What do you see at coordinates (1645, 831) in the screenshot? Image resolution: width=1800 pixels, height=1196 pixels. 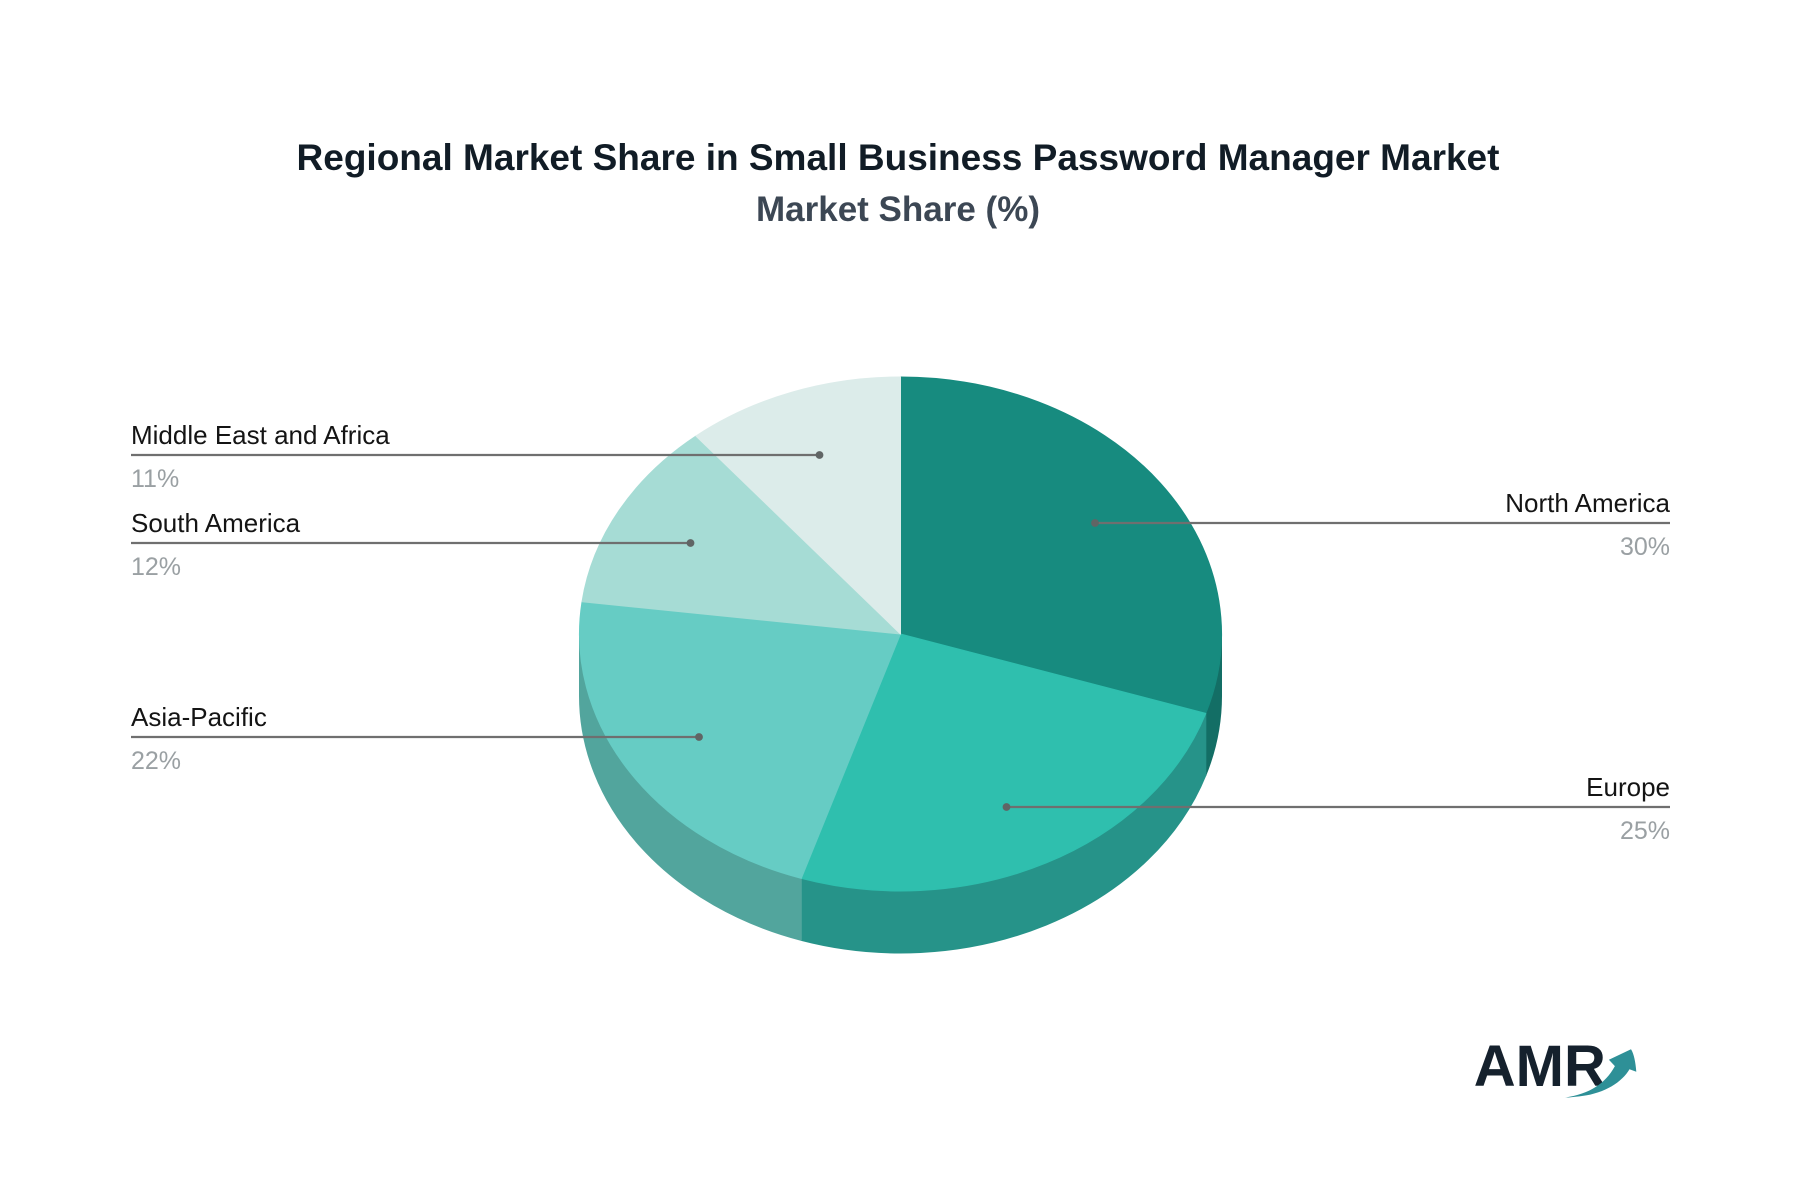 I see `svg-text: 25%` at bounding box center [1645, 831].